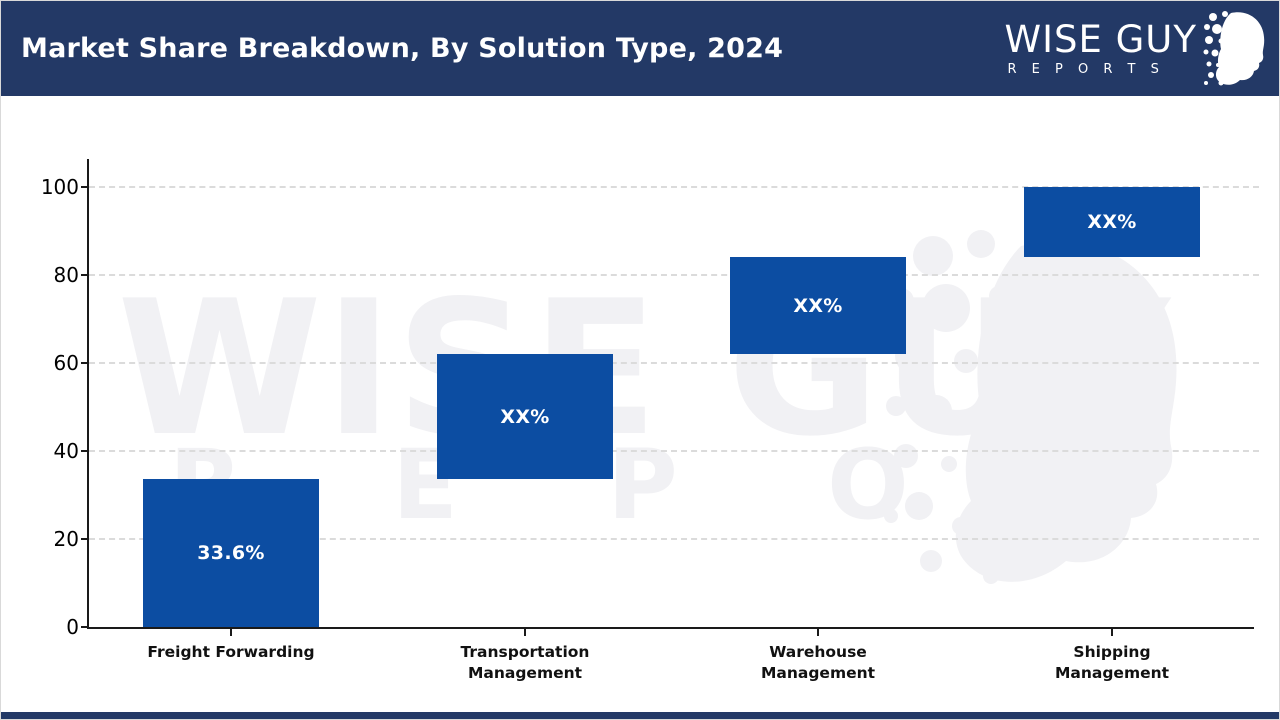 The width and height of the screenshot is (1280, 720). What do you see at coordinates (59, 187) in the screenshot?
I see `y-axis-tick-label: 100` at bounding box center [59, 187].